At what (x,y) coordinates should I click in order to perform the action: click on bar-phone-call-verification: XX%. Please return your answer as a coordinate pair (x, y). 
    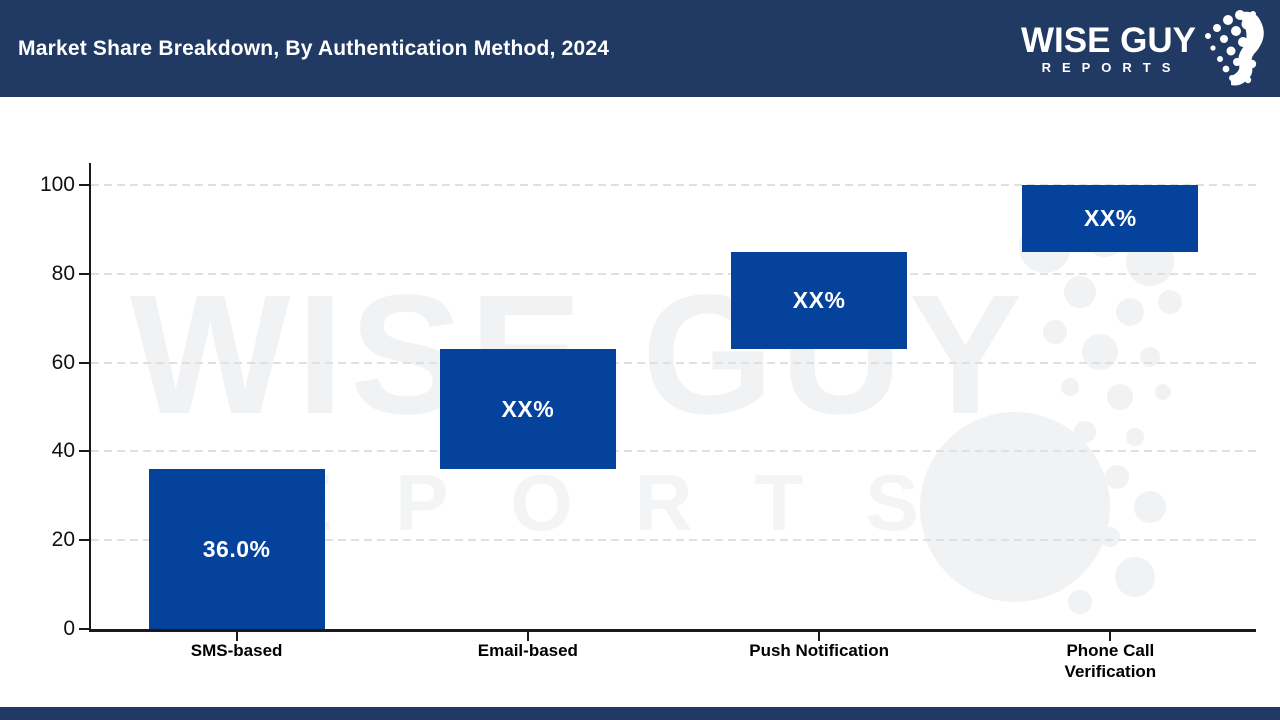
    Looking at the image, I should click on (1110, 218).